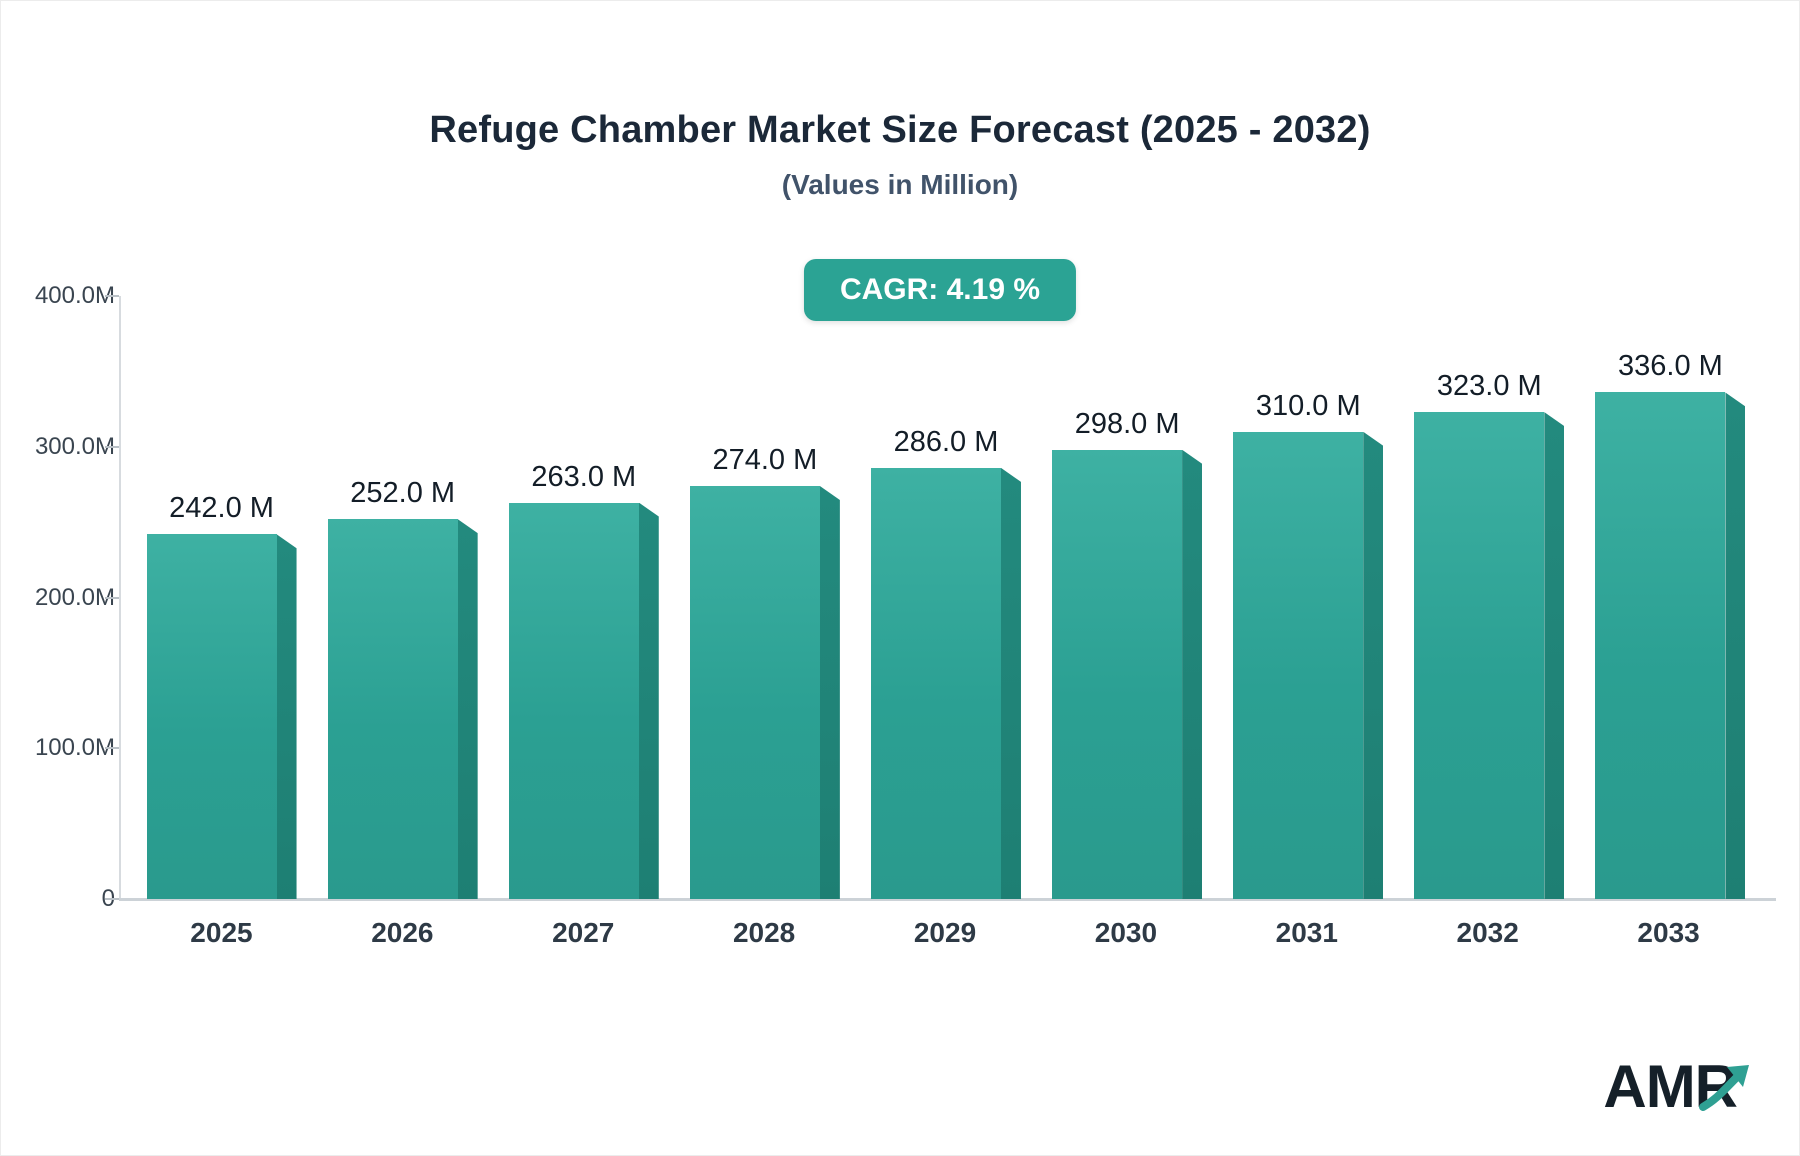 This screenshot has width=1800, height=1156. I want to click on y-axis-line, so click(120, 597).